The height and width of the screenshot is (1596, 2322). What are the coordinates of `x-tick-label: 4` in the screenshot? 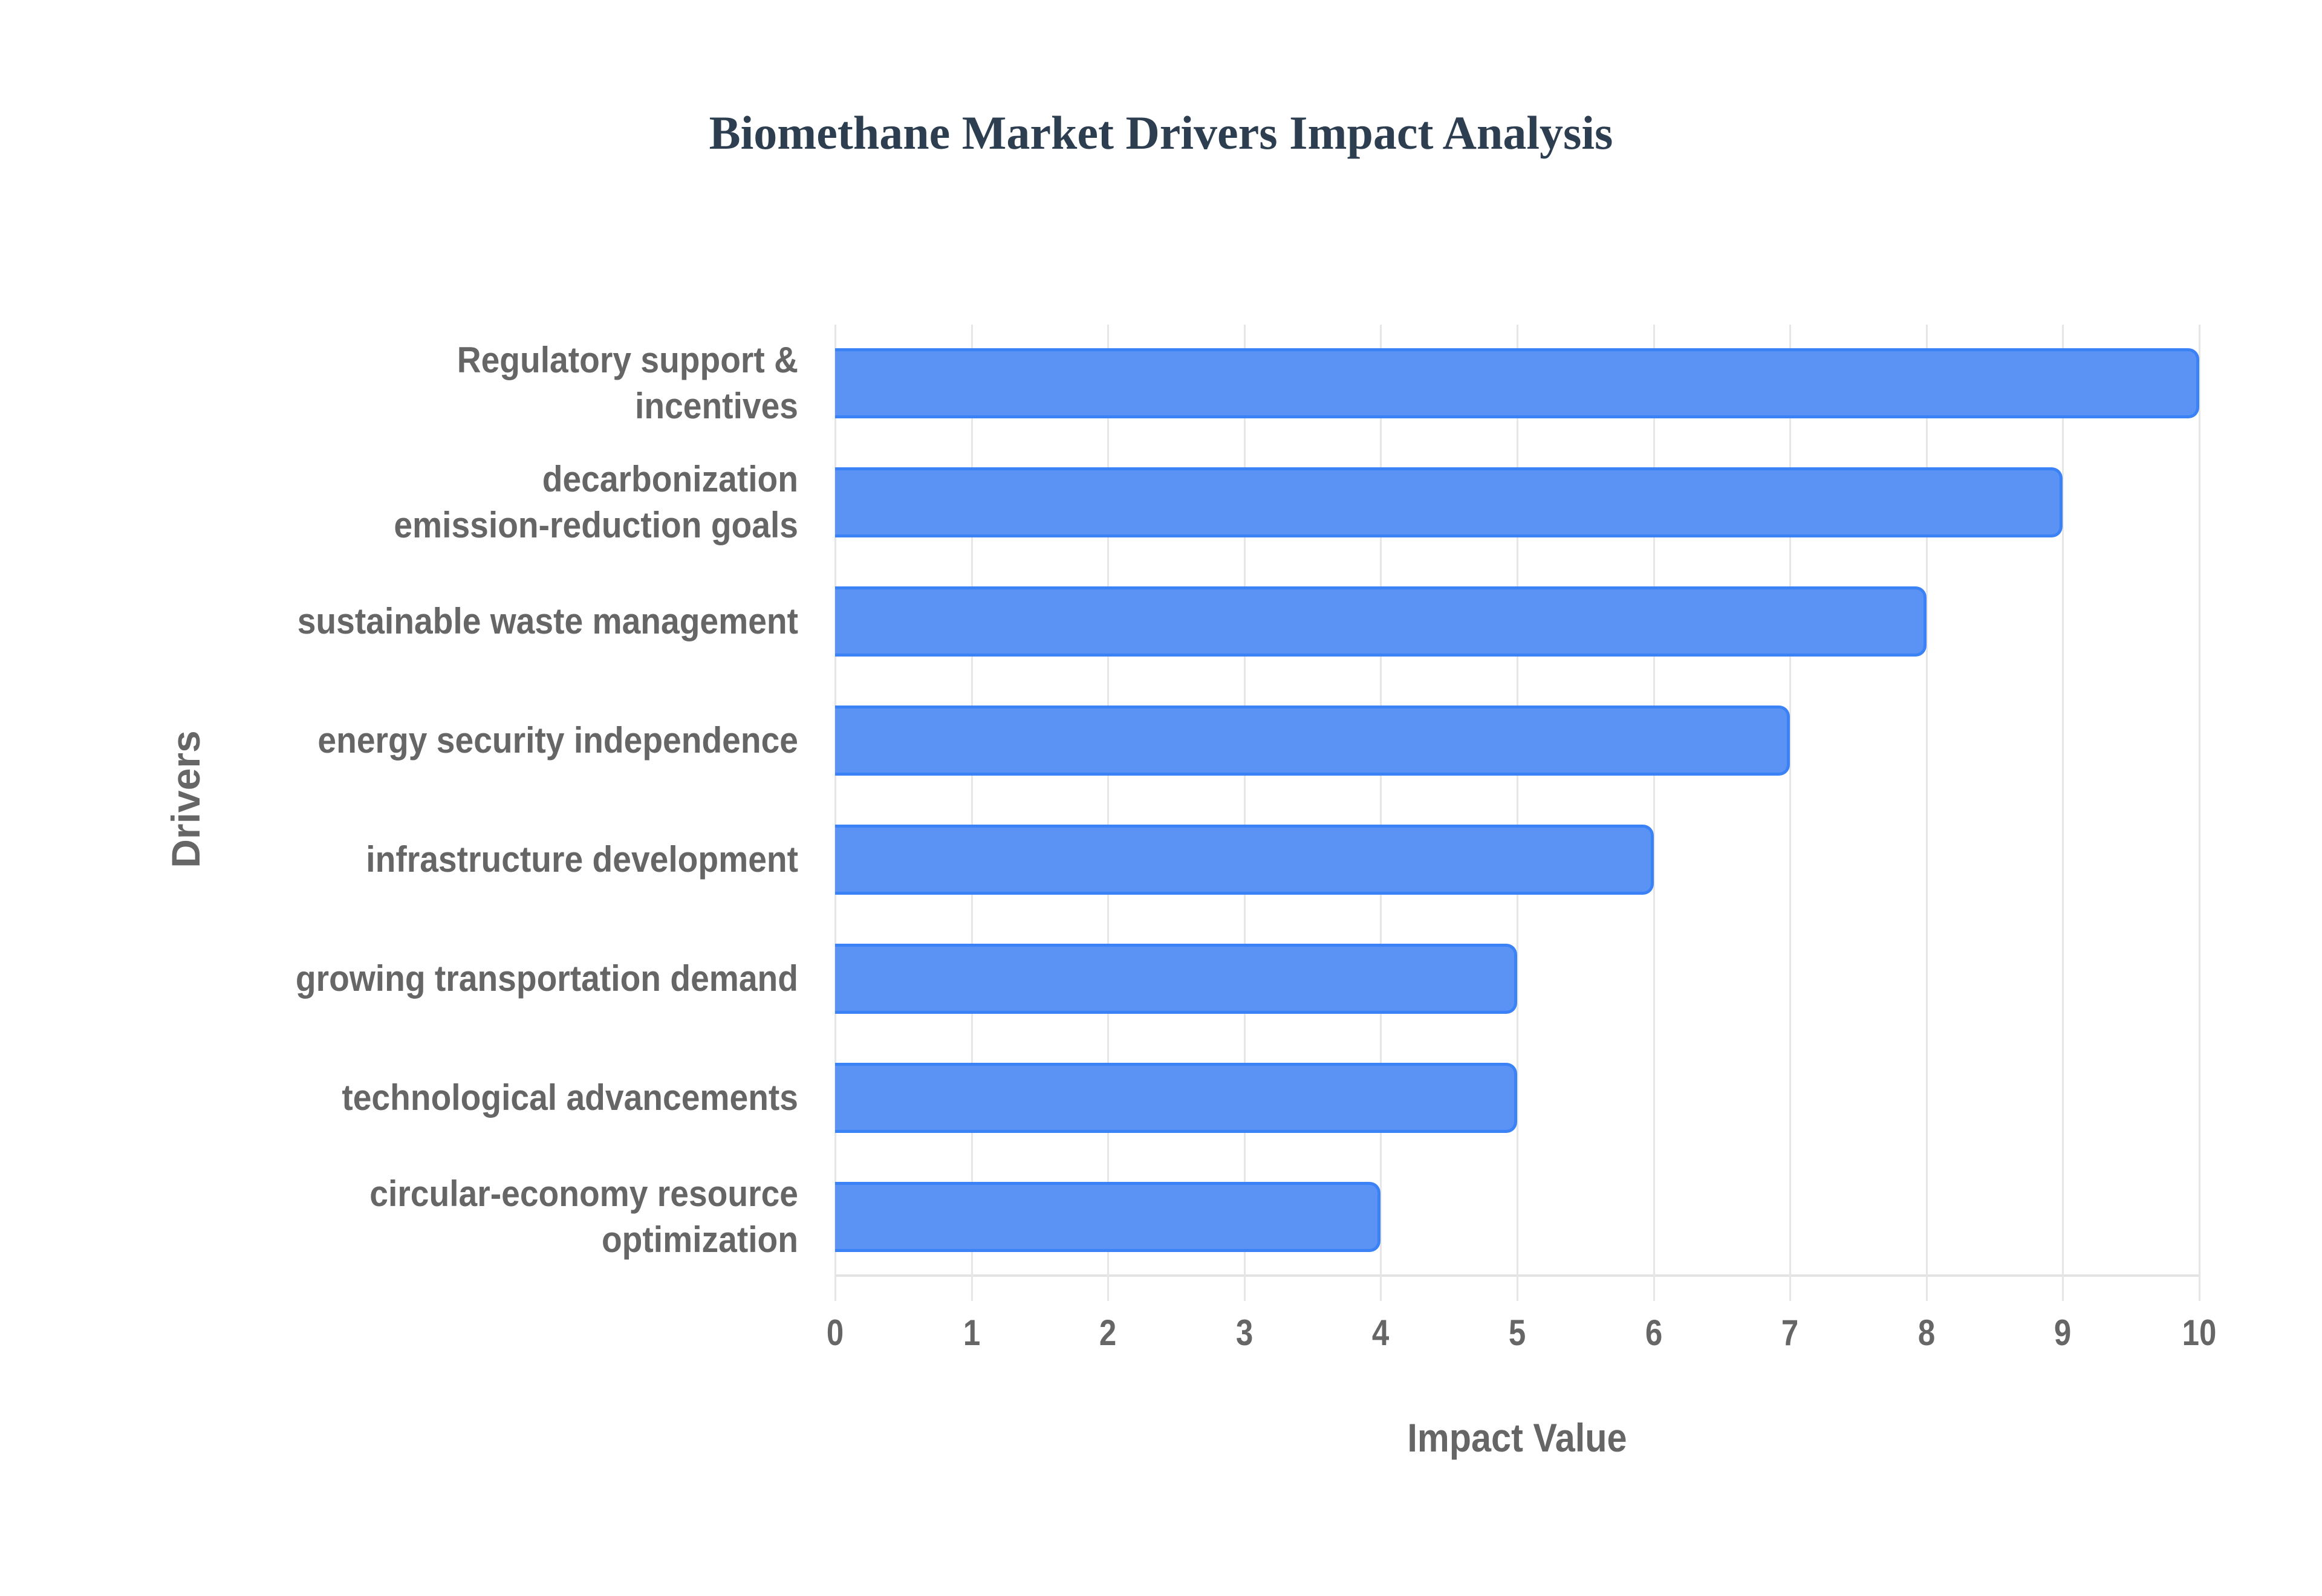 It's located at (1381, 1332).